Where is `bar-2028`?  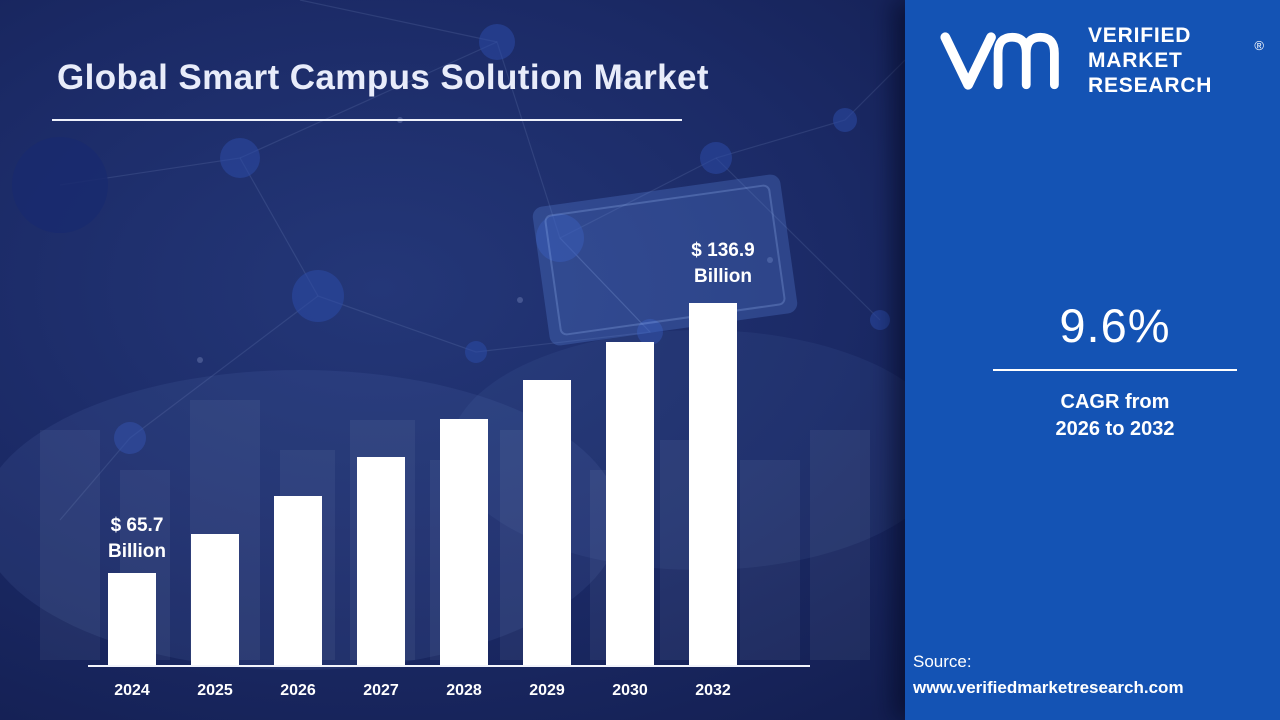
bar-2028 is located at coordinates (464, 542).